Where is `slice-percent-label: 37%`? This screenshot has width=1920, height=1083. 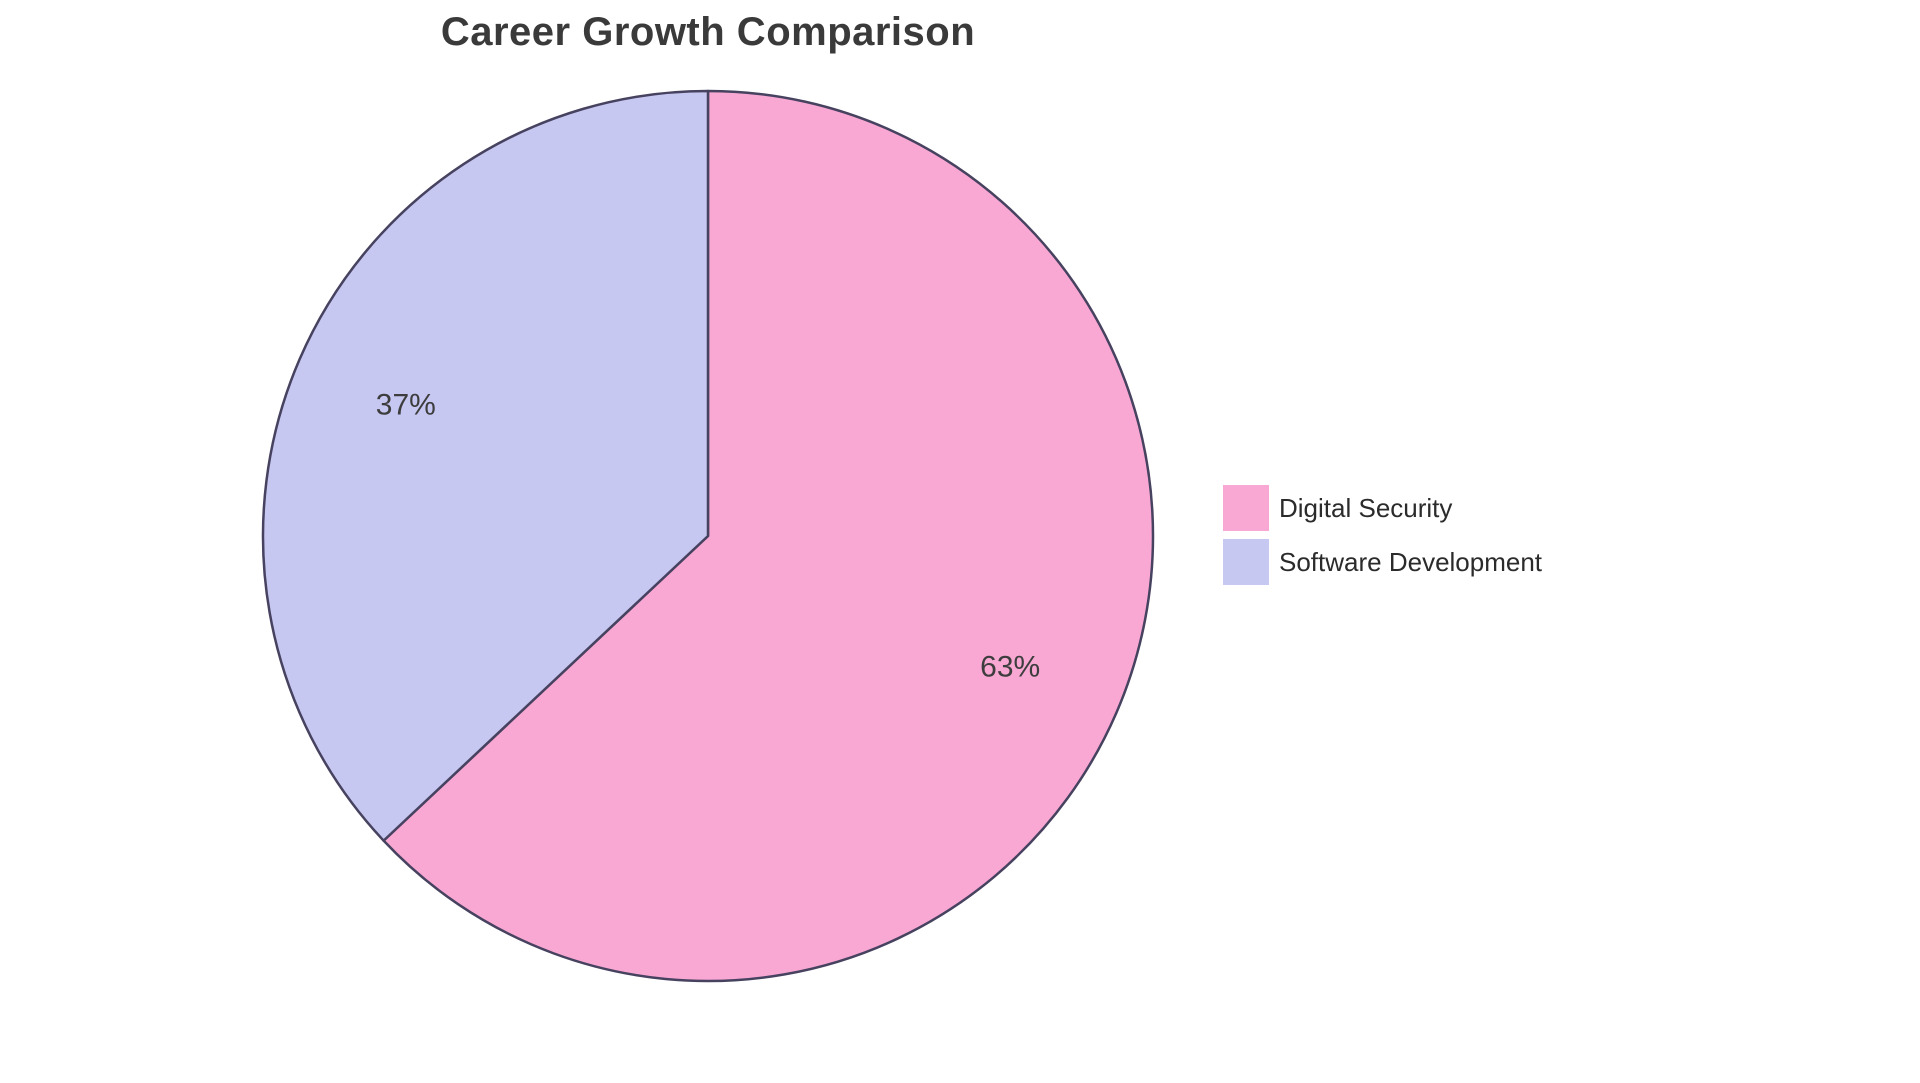
slice-percent-label: 37% is located at coordinates (406, 405).